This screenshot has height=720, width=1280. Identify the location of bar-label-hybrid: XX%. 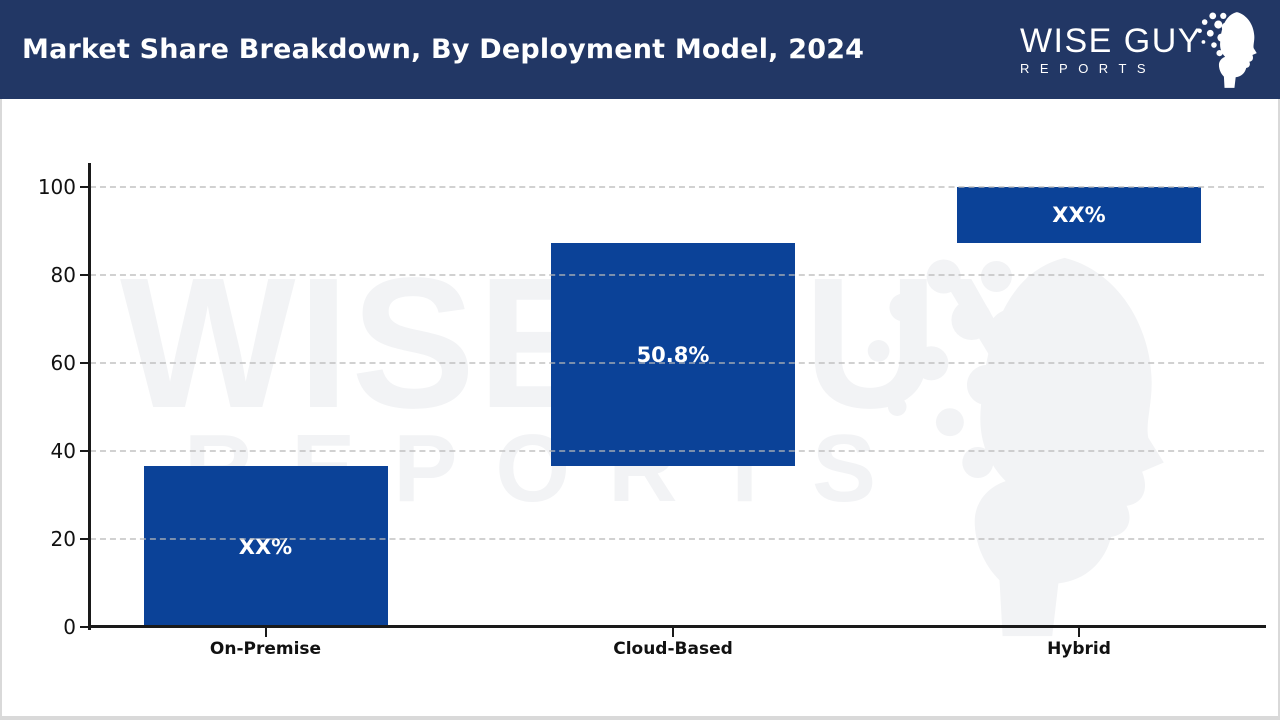
(1079, 214).